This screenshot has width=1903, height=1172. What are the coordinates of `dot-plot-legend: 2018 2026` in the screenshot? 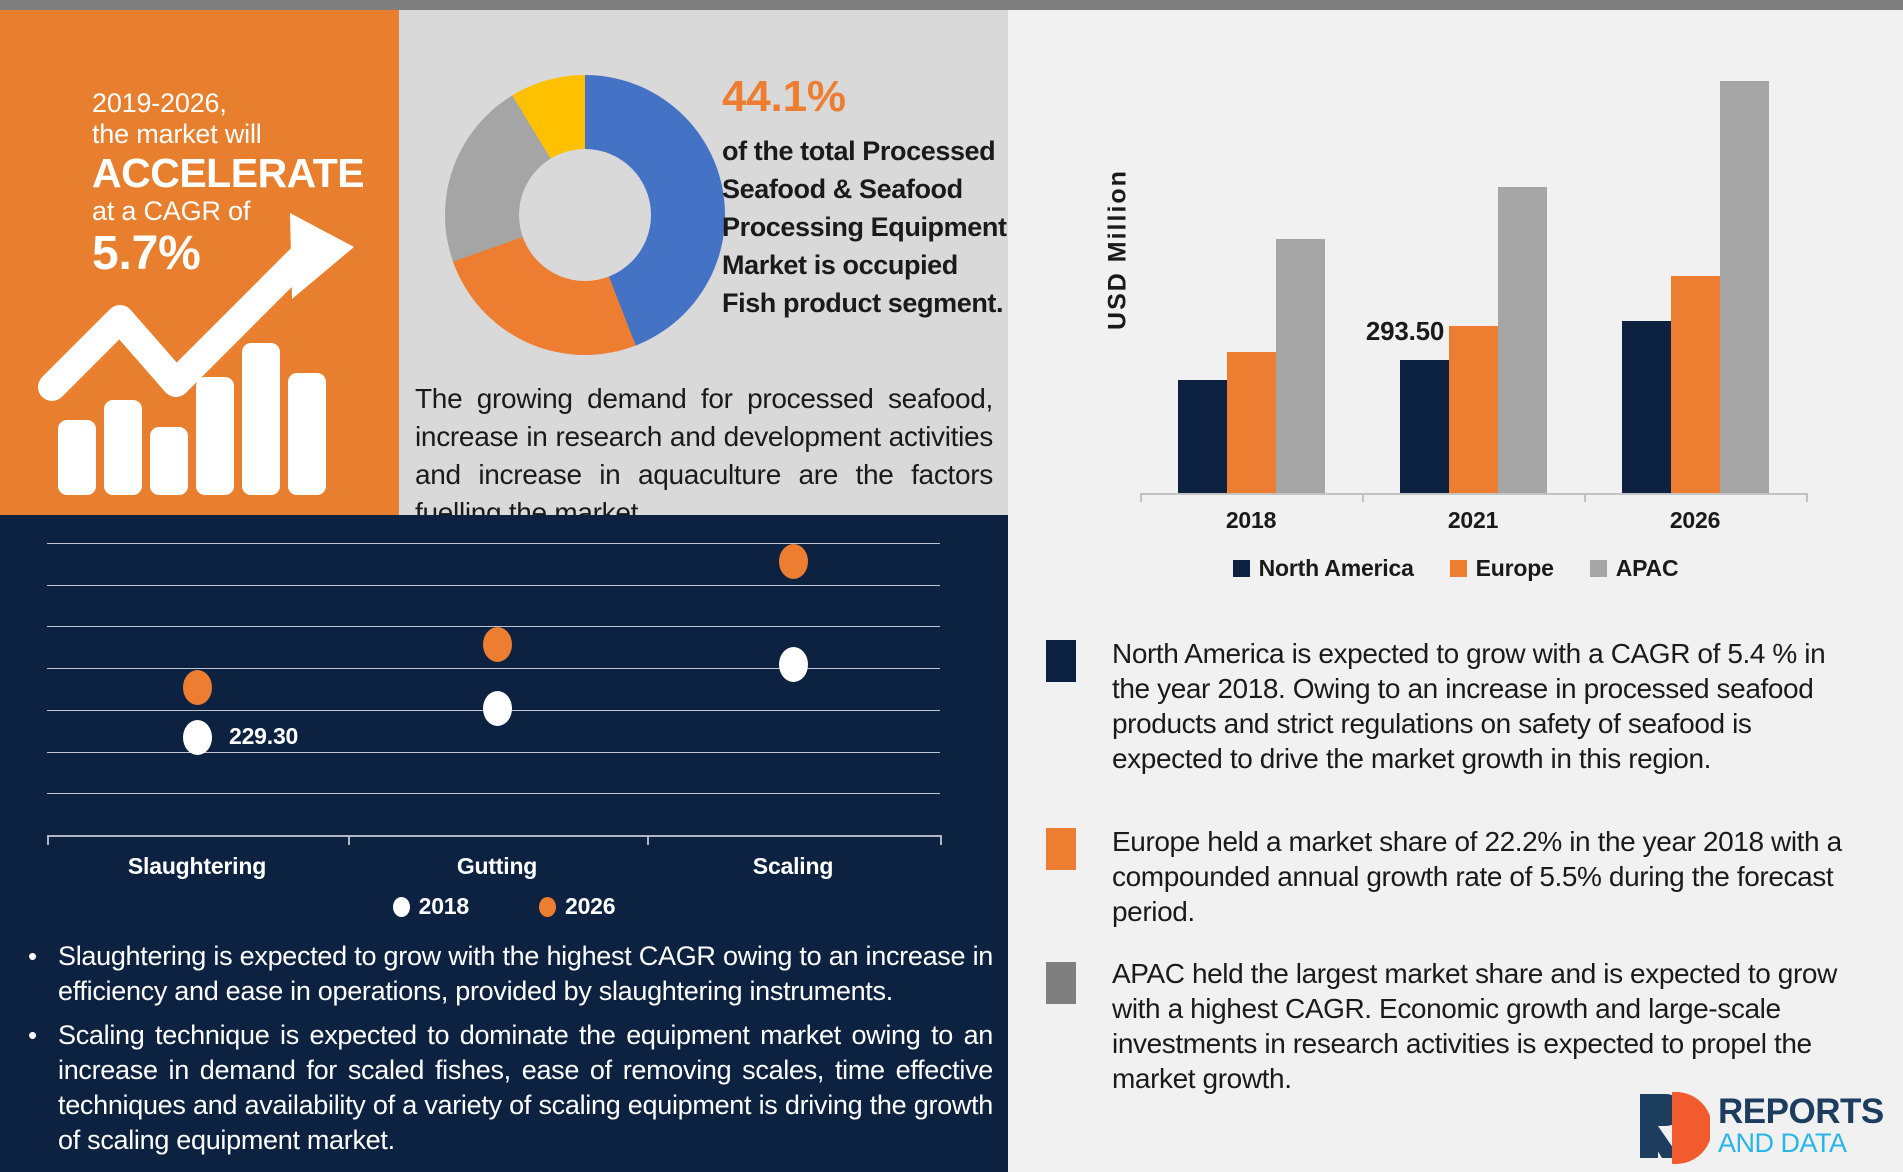 It's located at (504, 906).